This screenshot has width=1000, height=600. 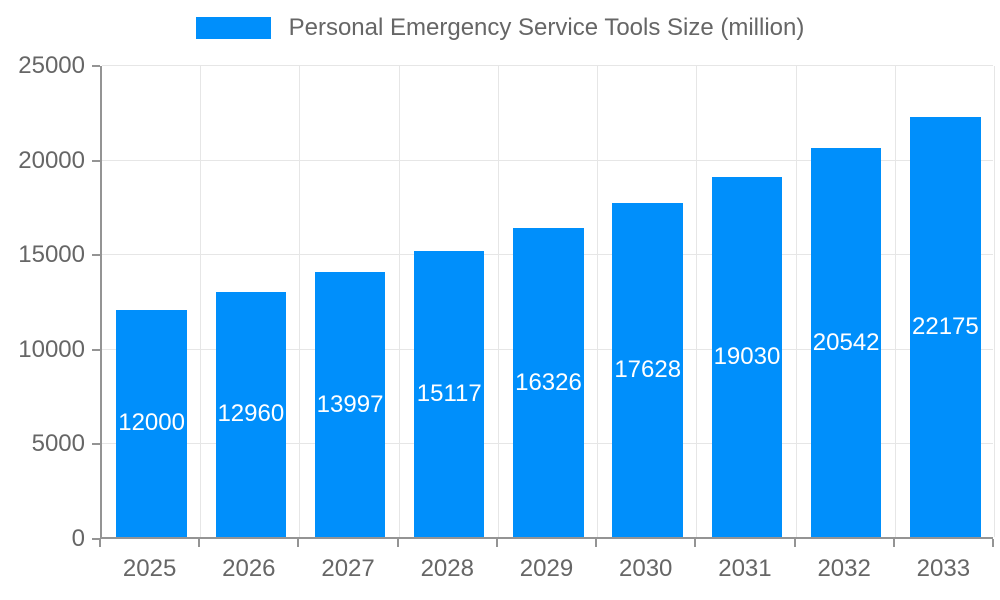 What do you see at coordinates (149, 568) in the screenshot?
I see `x-axis-tick-label: 2025` at bounding box center [149, 568].